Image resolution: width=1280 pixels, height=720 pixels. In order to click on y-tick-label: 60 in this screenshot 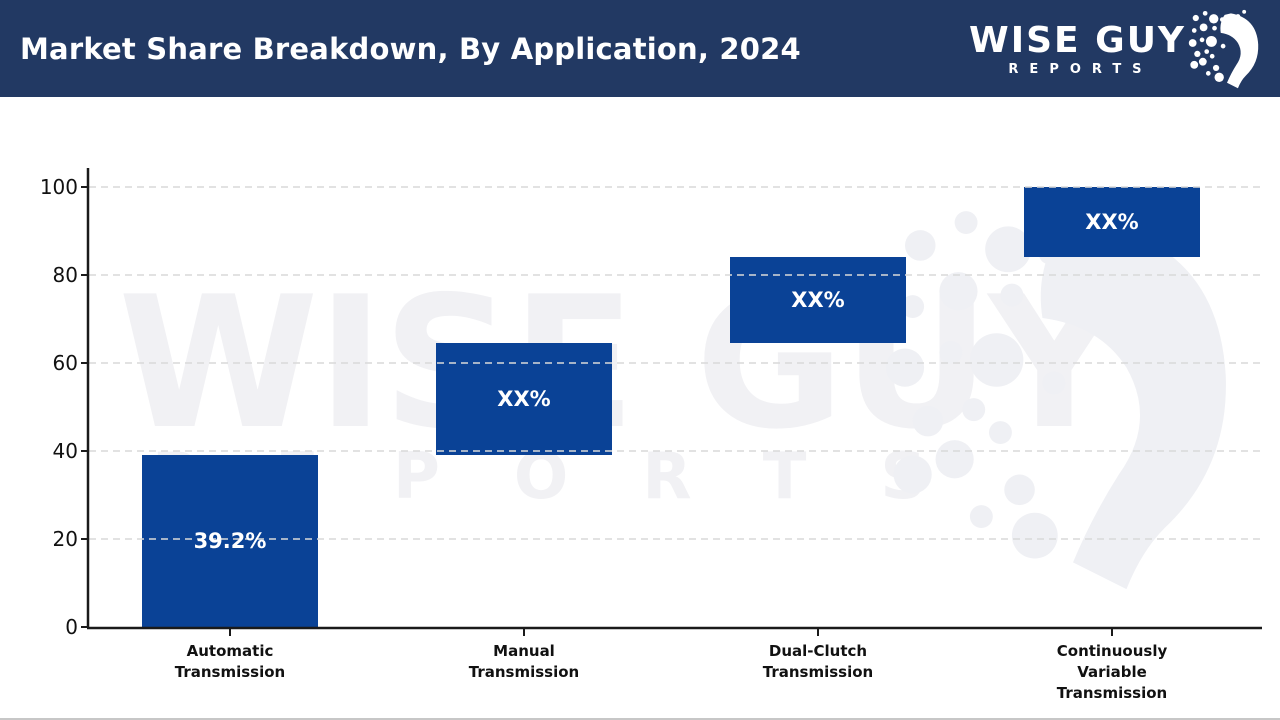, I will do `click(65, 363)`.